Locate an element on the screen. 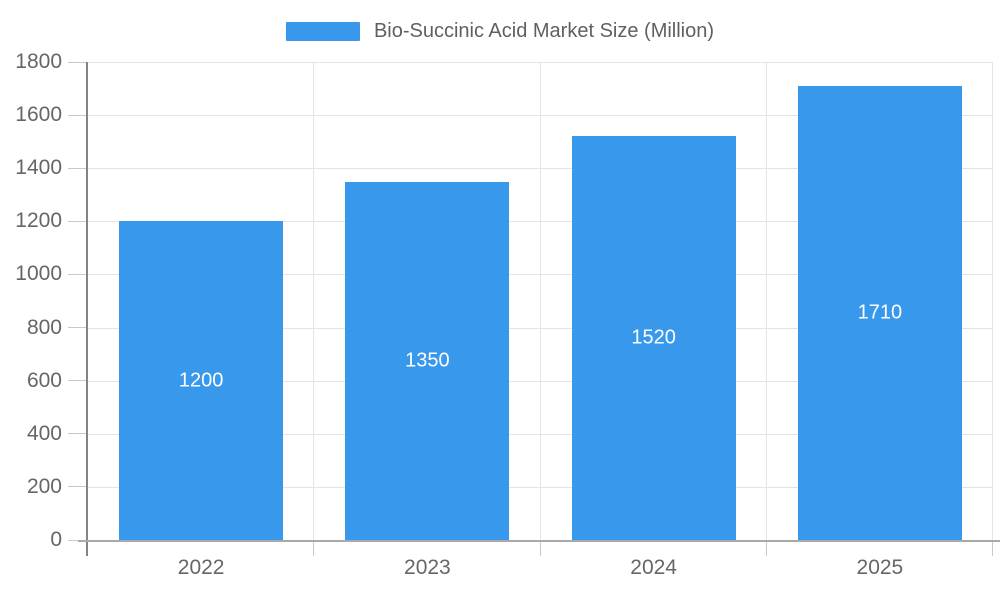  x-axis-tick-label: 2022 is located at coordinates (201, 567).